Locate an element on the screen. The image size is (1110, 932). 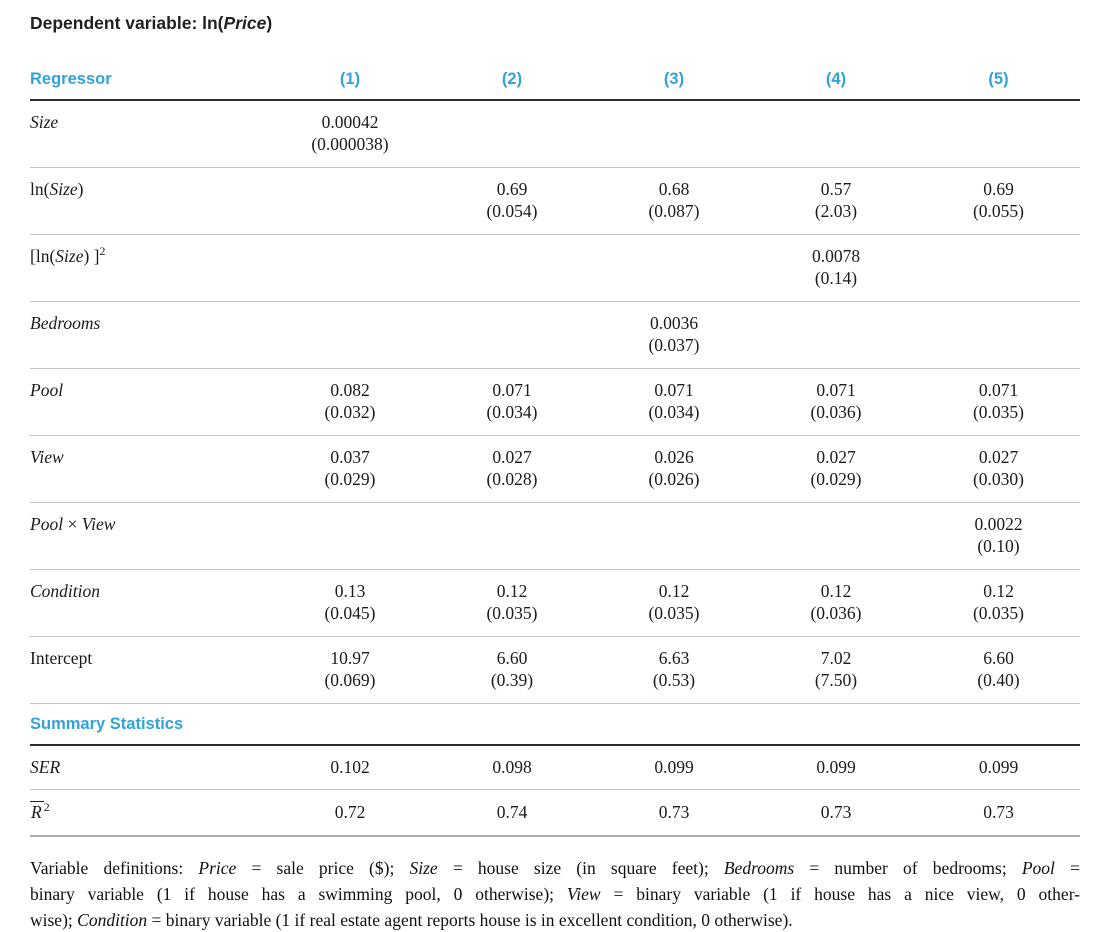
summary-row: SER 0.102 0.098 0.099 0.099 0.099 is located at coordinates (555, 767).